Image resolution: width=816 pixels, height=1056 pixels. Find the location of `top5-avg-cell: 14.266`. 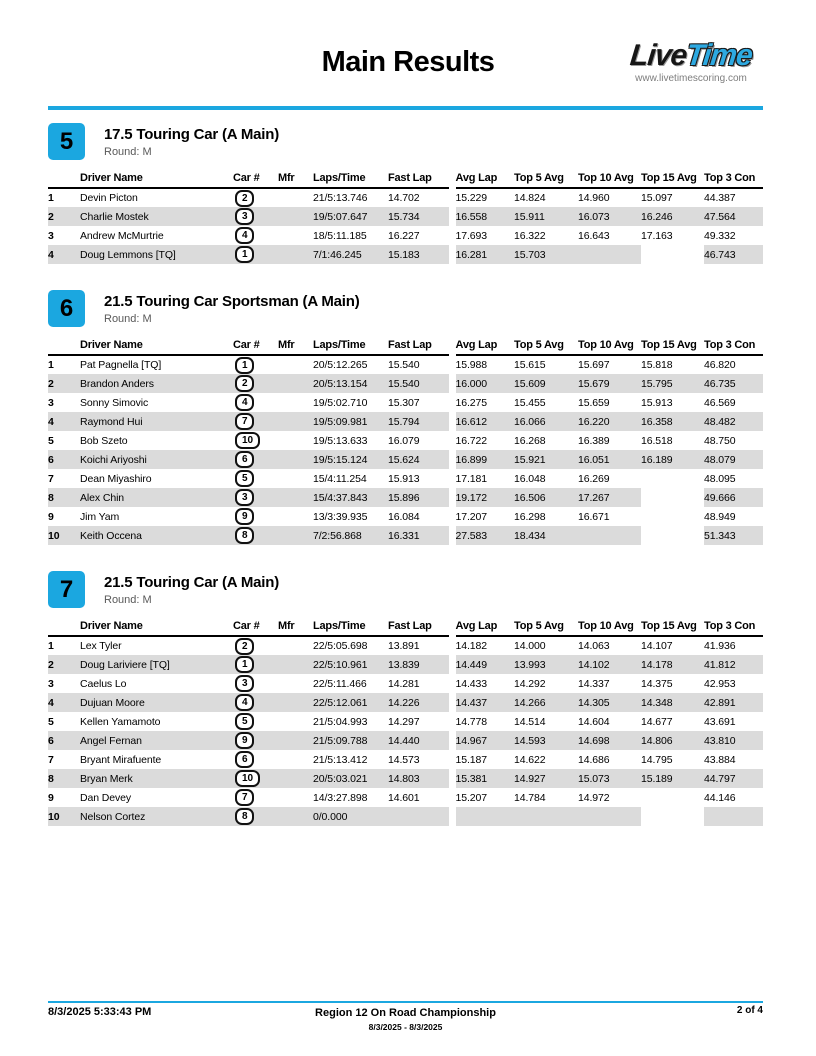

top5-avg-cell: 14.266 is located at coordinates (546, 702).